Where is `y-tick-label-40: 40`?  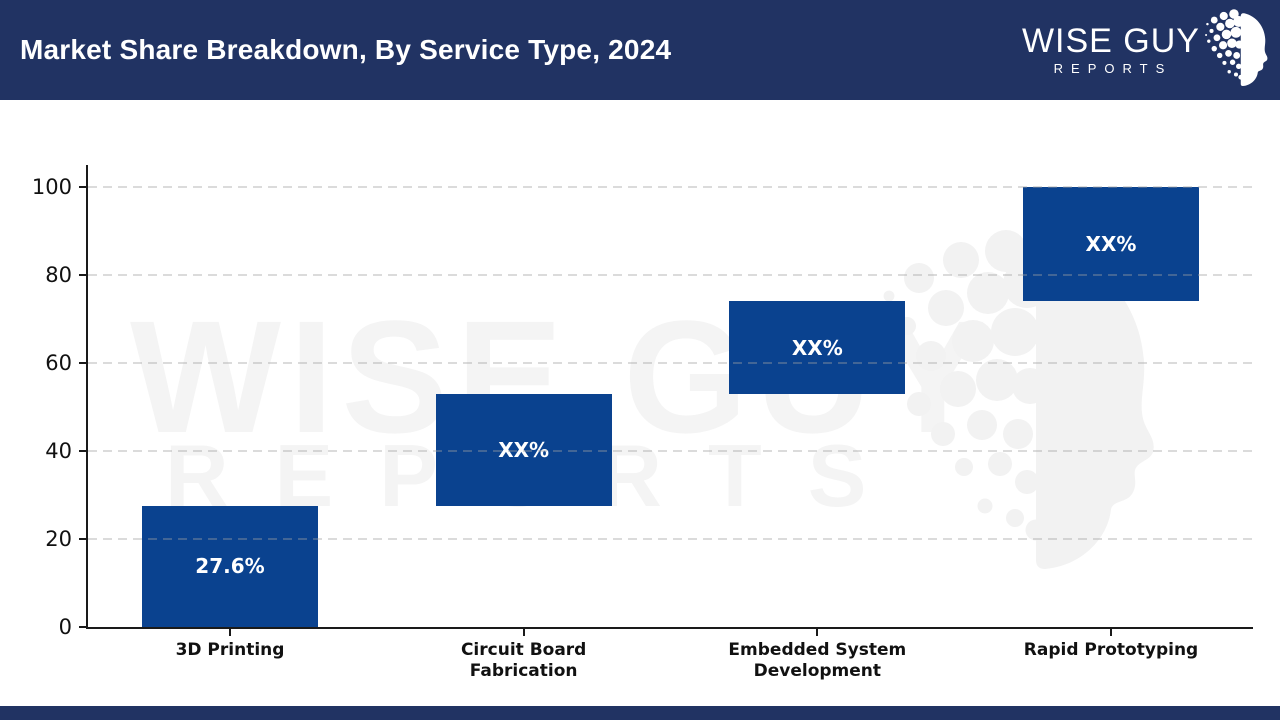
y-tick-label-40: 40 is located at coordinates (58, 451).